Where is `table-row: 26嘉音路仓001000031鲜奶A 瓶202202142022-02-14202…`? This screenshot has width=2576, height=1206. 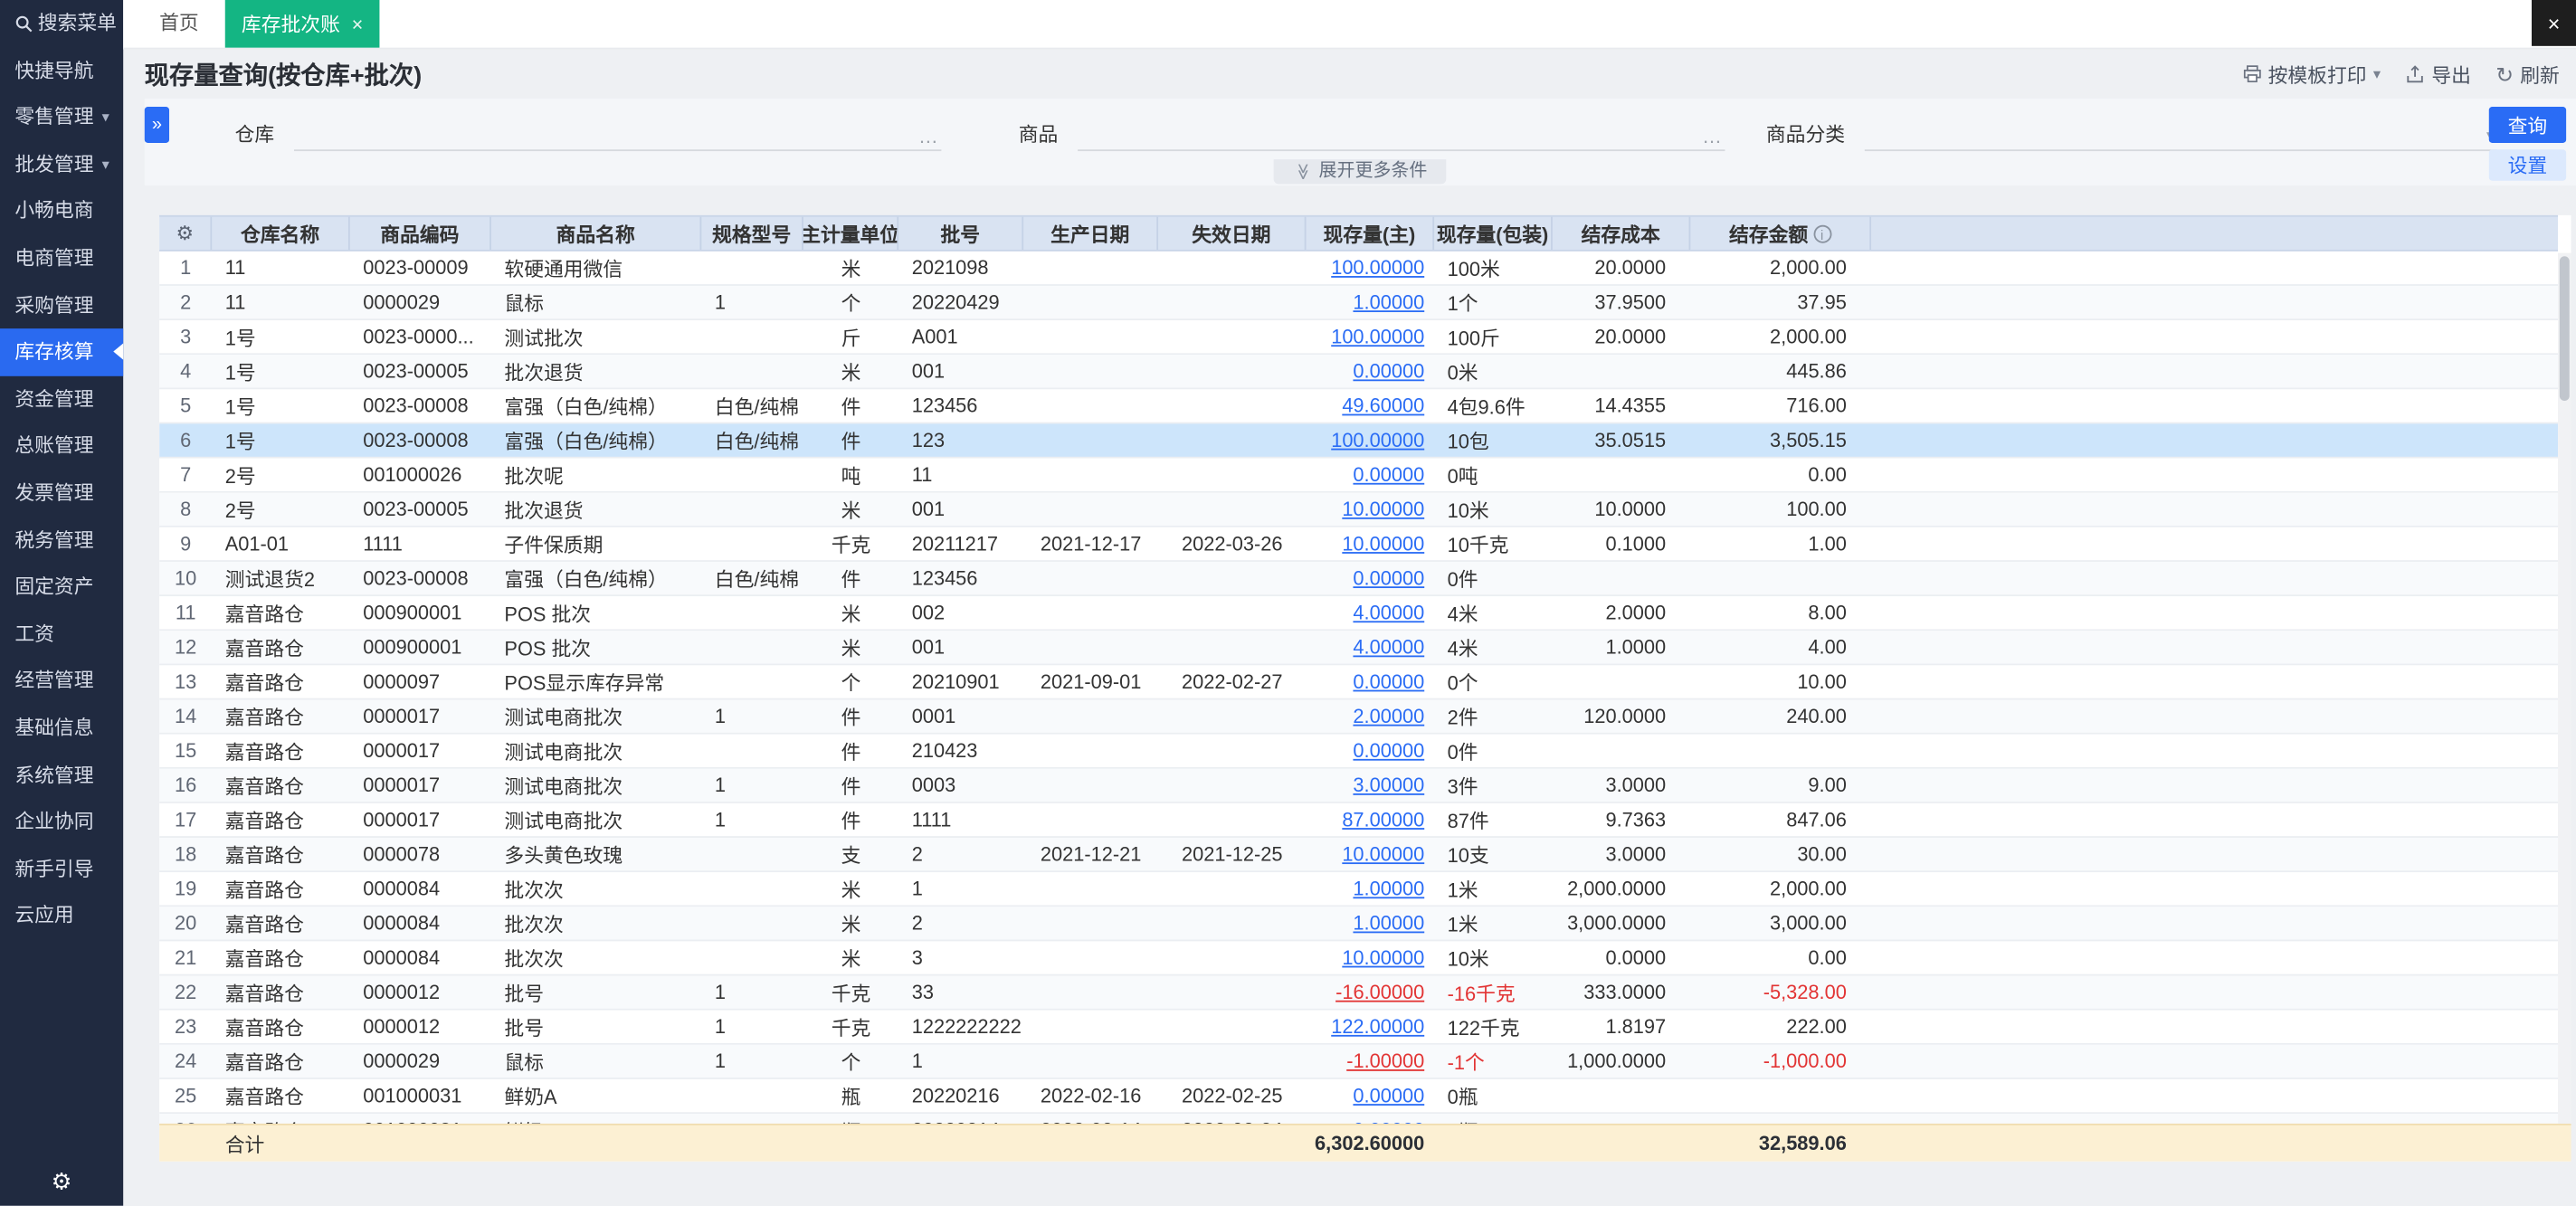
table-row: 26嘉音路仓001000031鲜奶A 瓶202202142022-02-14202… is located at coordinates (1359, 1119).